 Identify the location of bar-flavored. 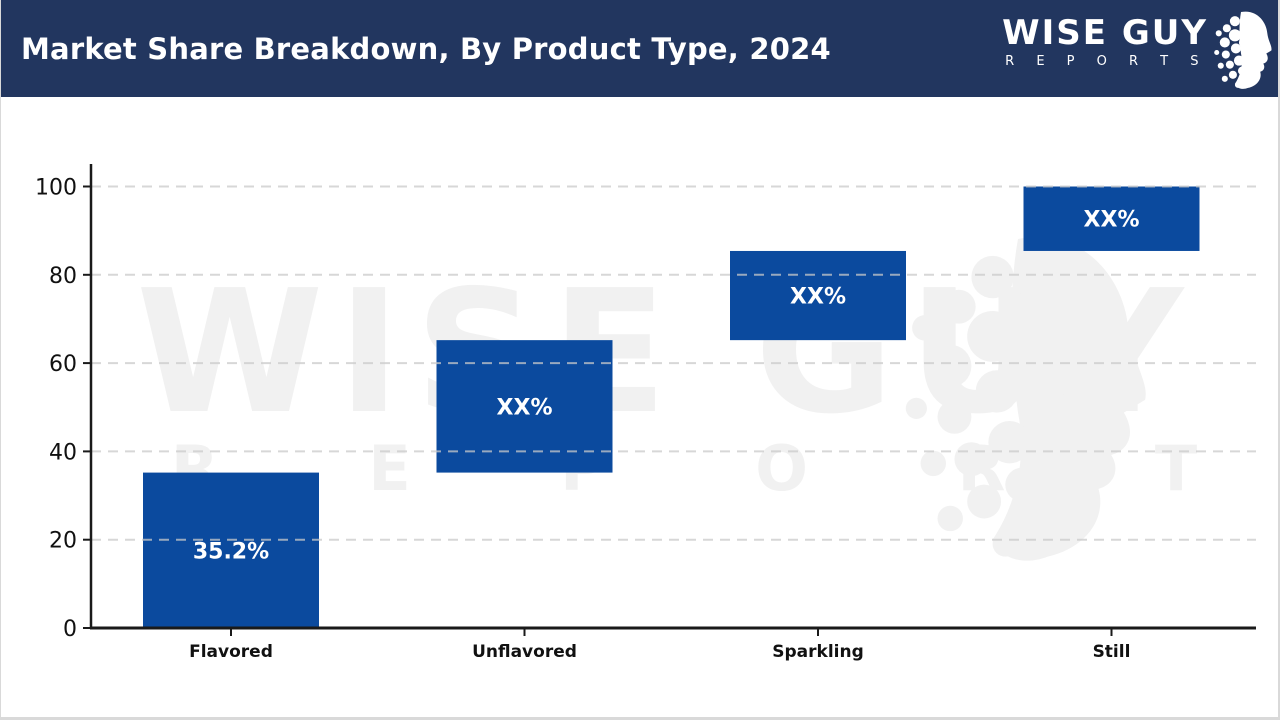
(231, 550).